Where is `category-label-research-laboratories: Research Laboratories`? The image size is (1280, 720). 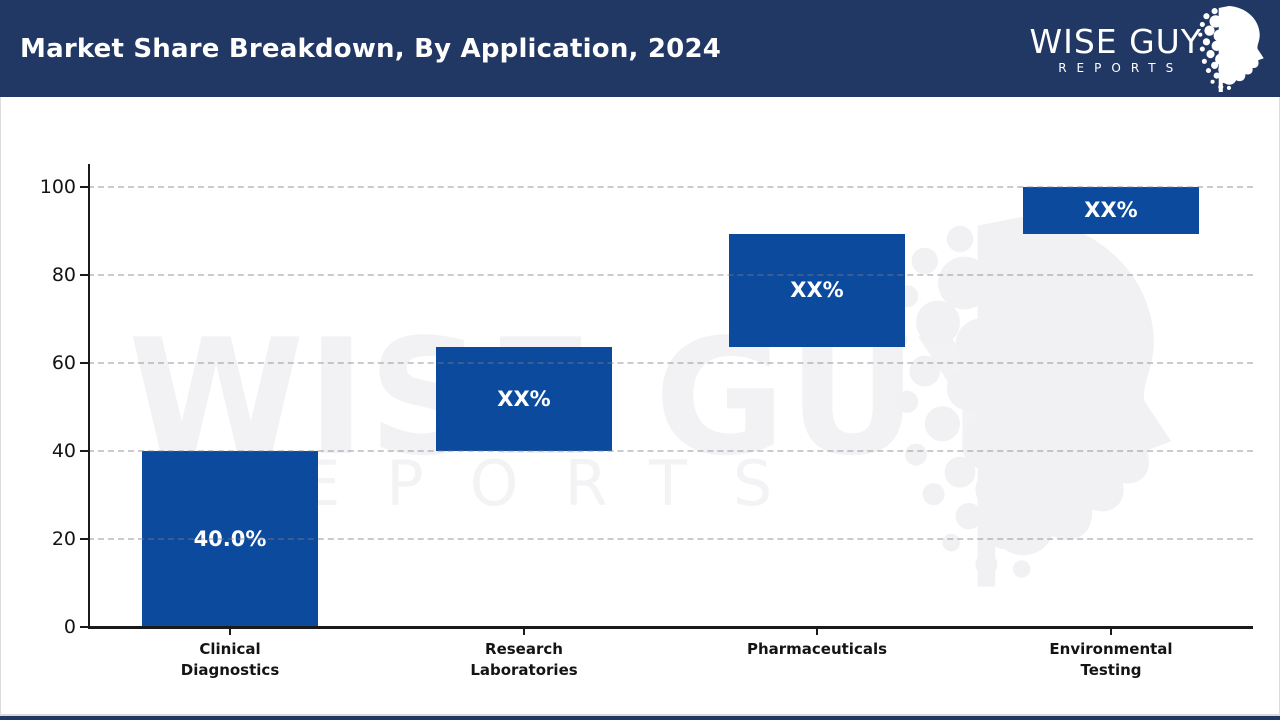 category-label-research-laboratories: Research Laboratories is located at coordinates (524, 659).